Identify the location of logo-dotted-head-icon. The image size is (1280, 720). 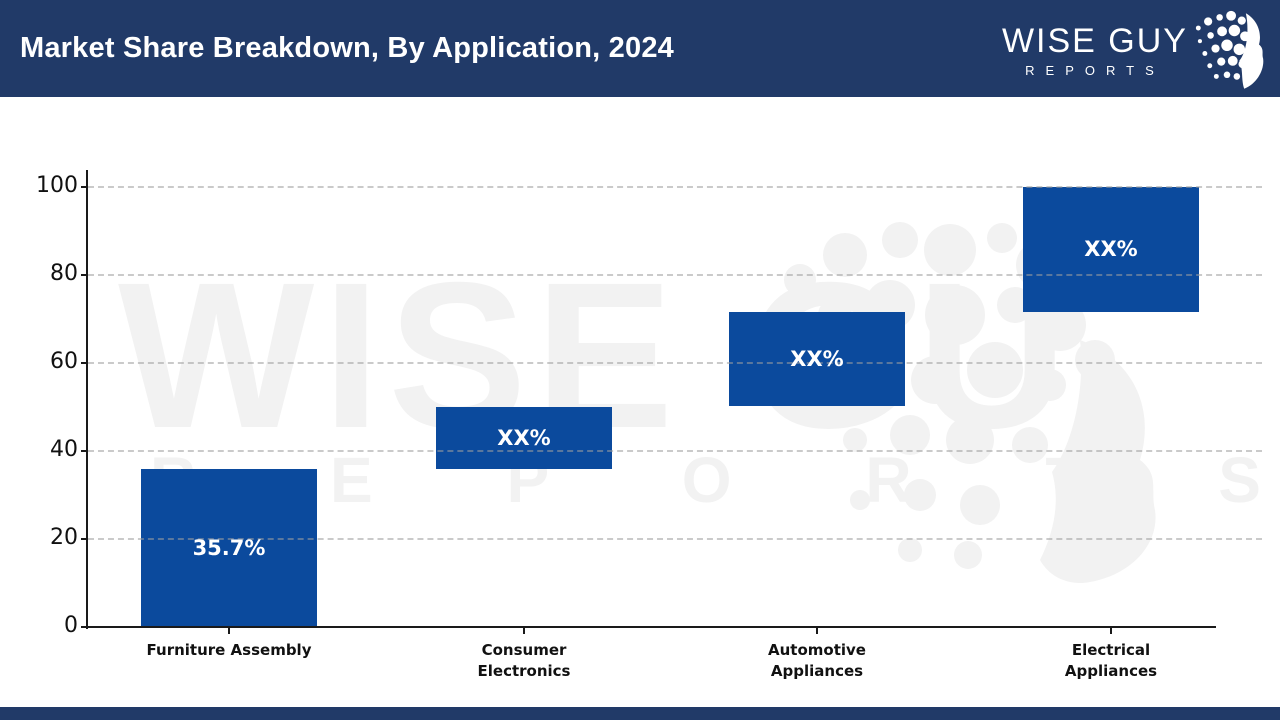
(1229, 49).